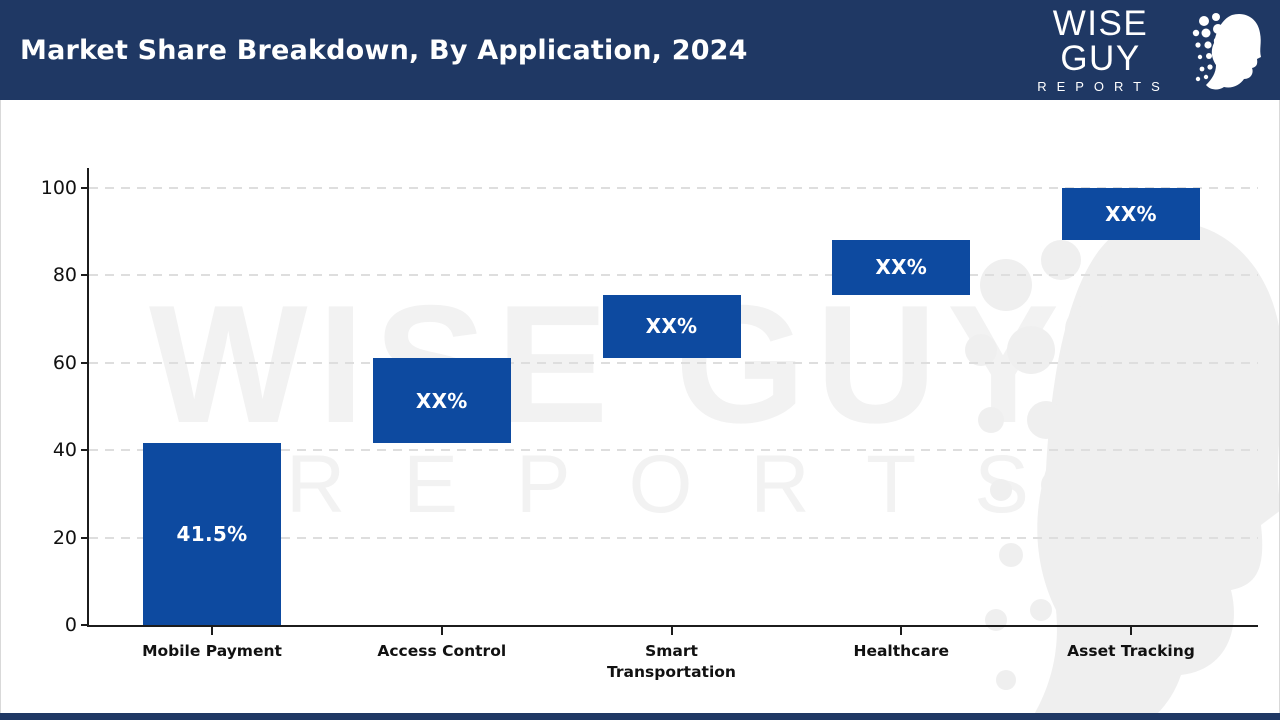 This screenshot has width=1280, height=720. What do you see at coordinates (64, 275) in the screenshot?
I see `y-tick-label: 80` at bounding box center [64, 275].